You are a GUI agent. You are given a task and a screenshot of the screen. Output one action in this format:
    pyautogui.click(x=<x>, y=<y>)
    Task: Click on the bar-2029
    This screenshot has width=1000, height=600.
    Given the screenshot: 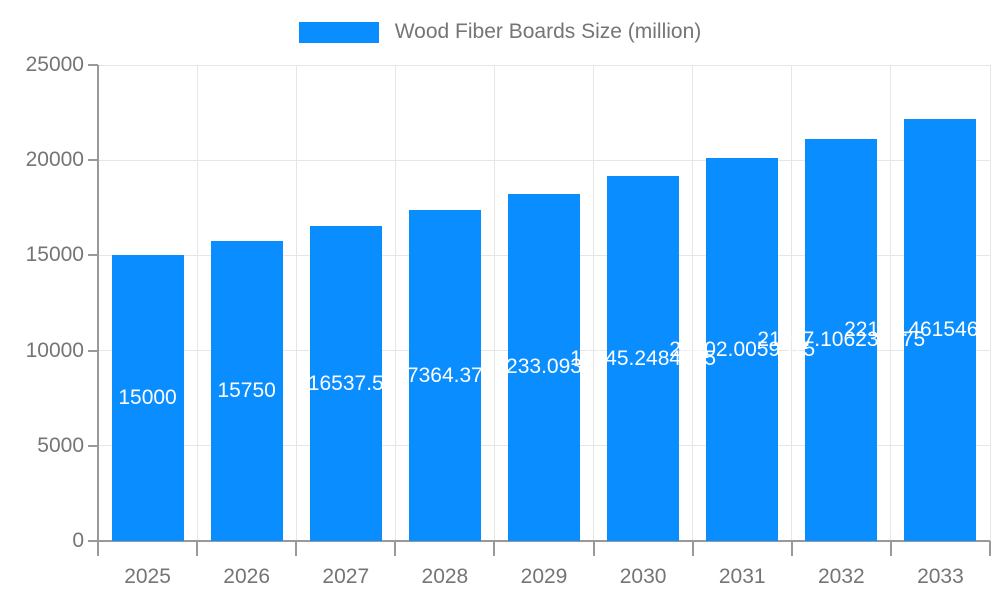 What is the action you would take?
    pyautogui.click(x=544, y=367)
    